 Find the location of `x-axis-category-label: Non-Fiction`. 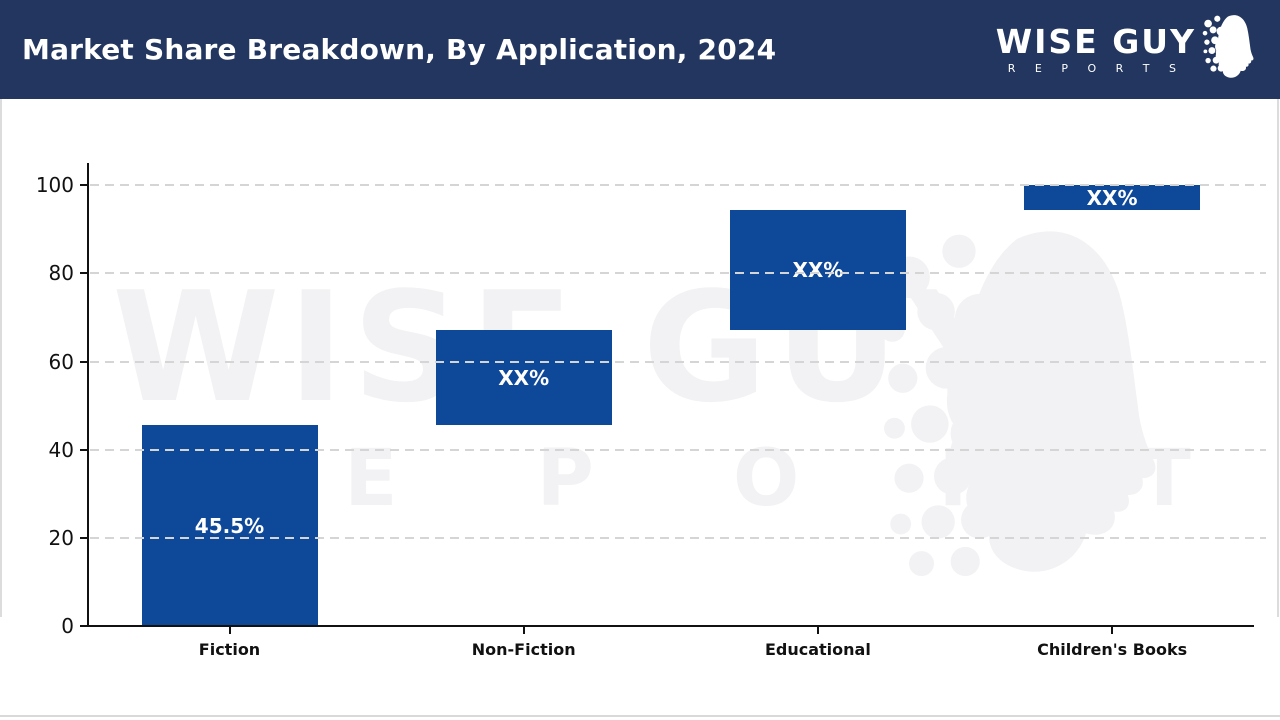

x-axis-category-label: Non-Fiction is located at coordinates (523, 649).